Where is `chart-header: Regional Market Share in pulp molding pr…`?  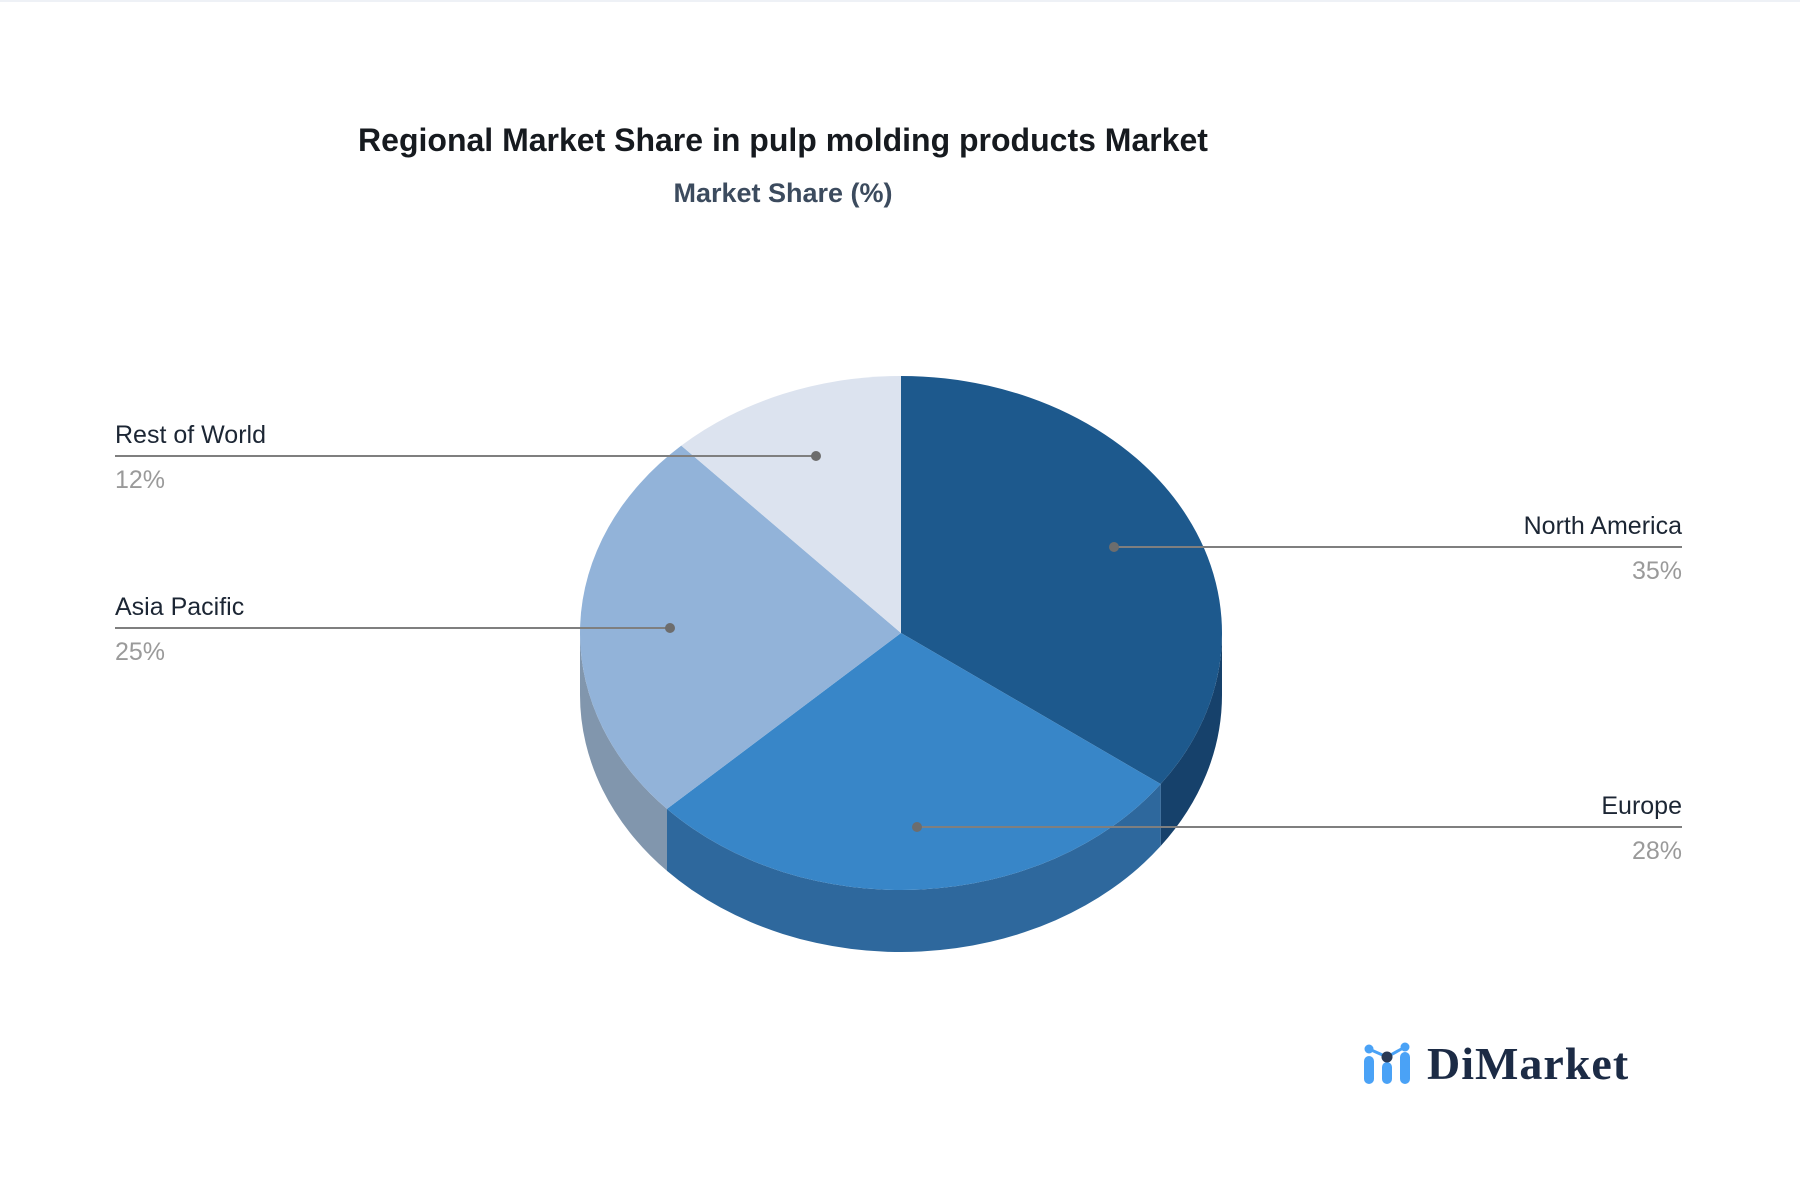
chart-header: Regional Market Share in pulp molding pr… is located at coordinates (783, 165).